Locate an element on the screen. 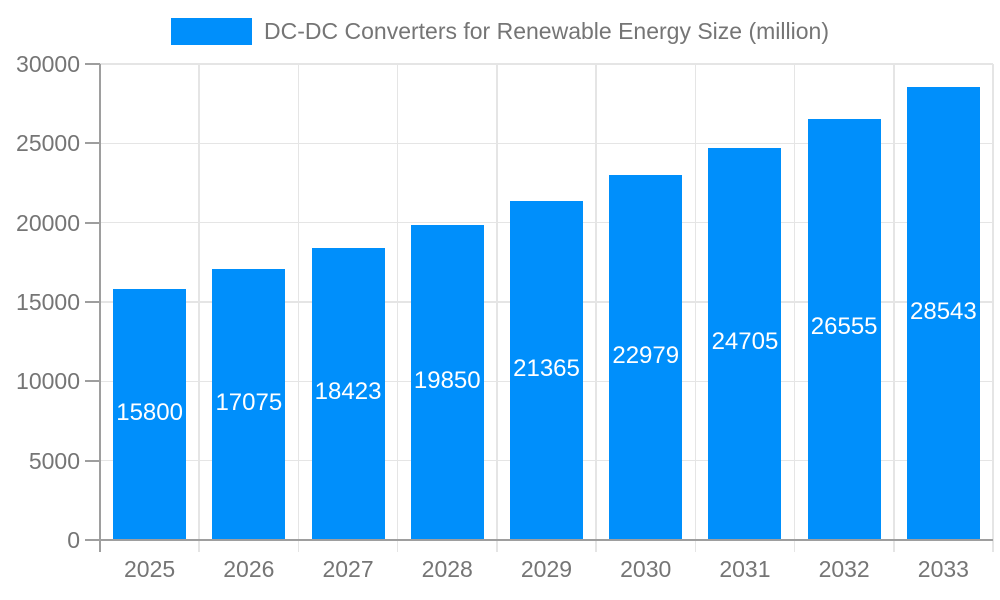 Image resolution: width=1000 pixels, height=600 pixels. bar-value-label: 21365 is located at coordinates (546, 368).